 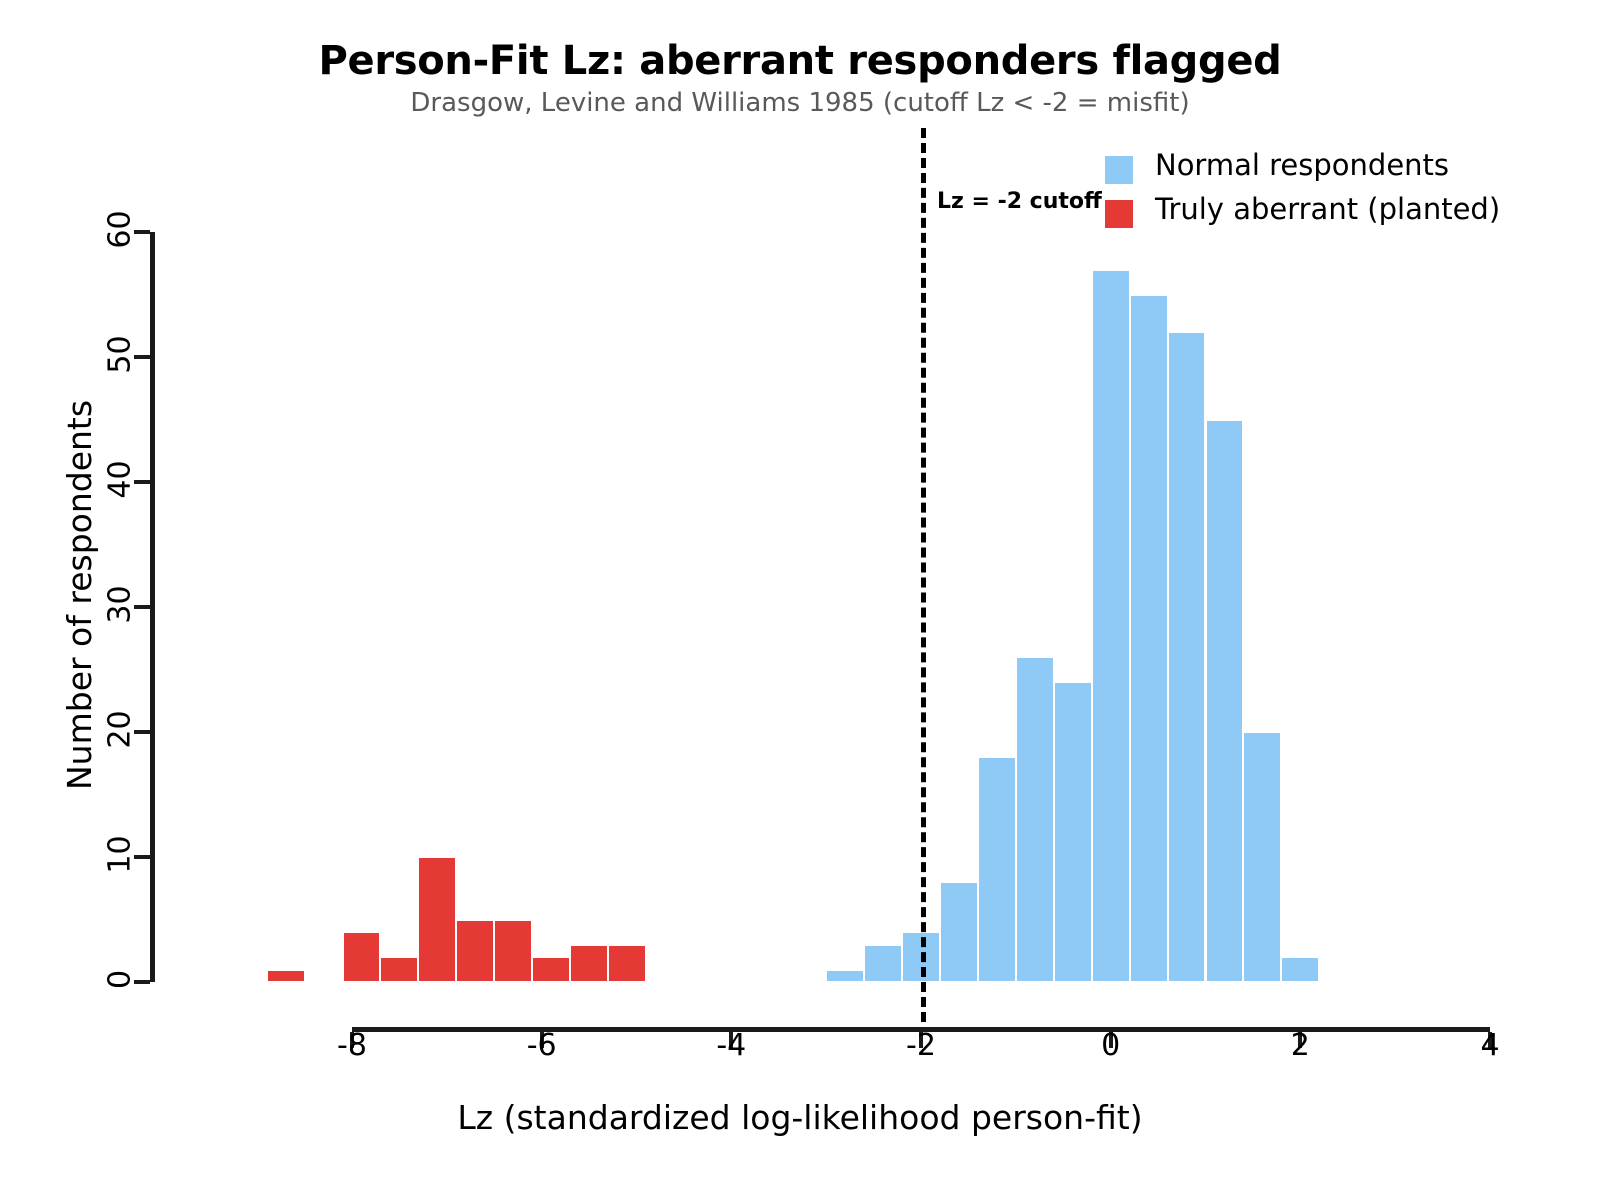 I want to click on y-axis-line, so click(x=152, y=607).